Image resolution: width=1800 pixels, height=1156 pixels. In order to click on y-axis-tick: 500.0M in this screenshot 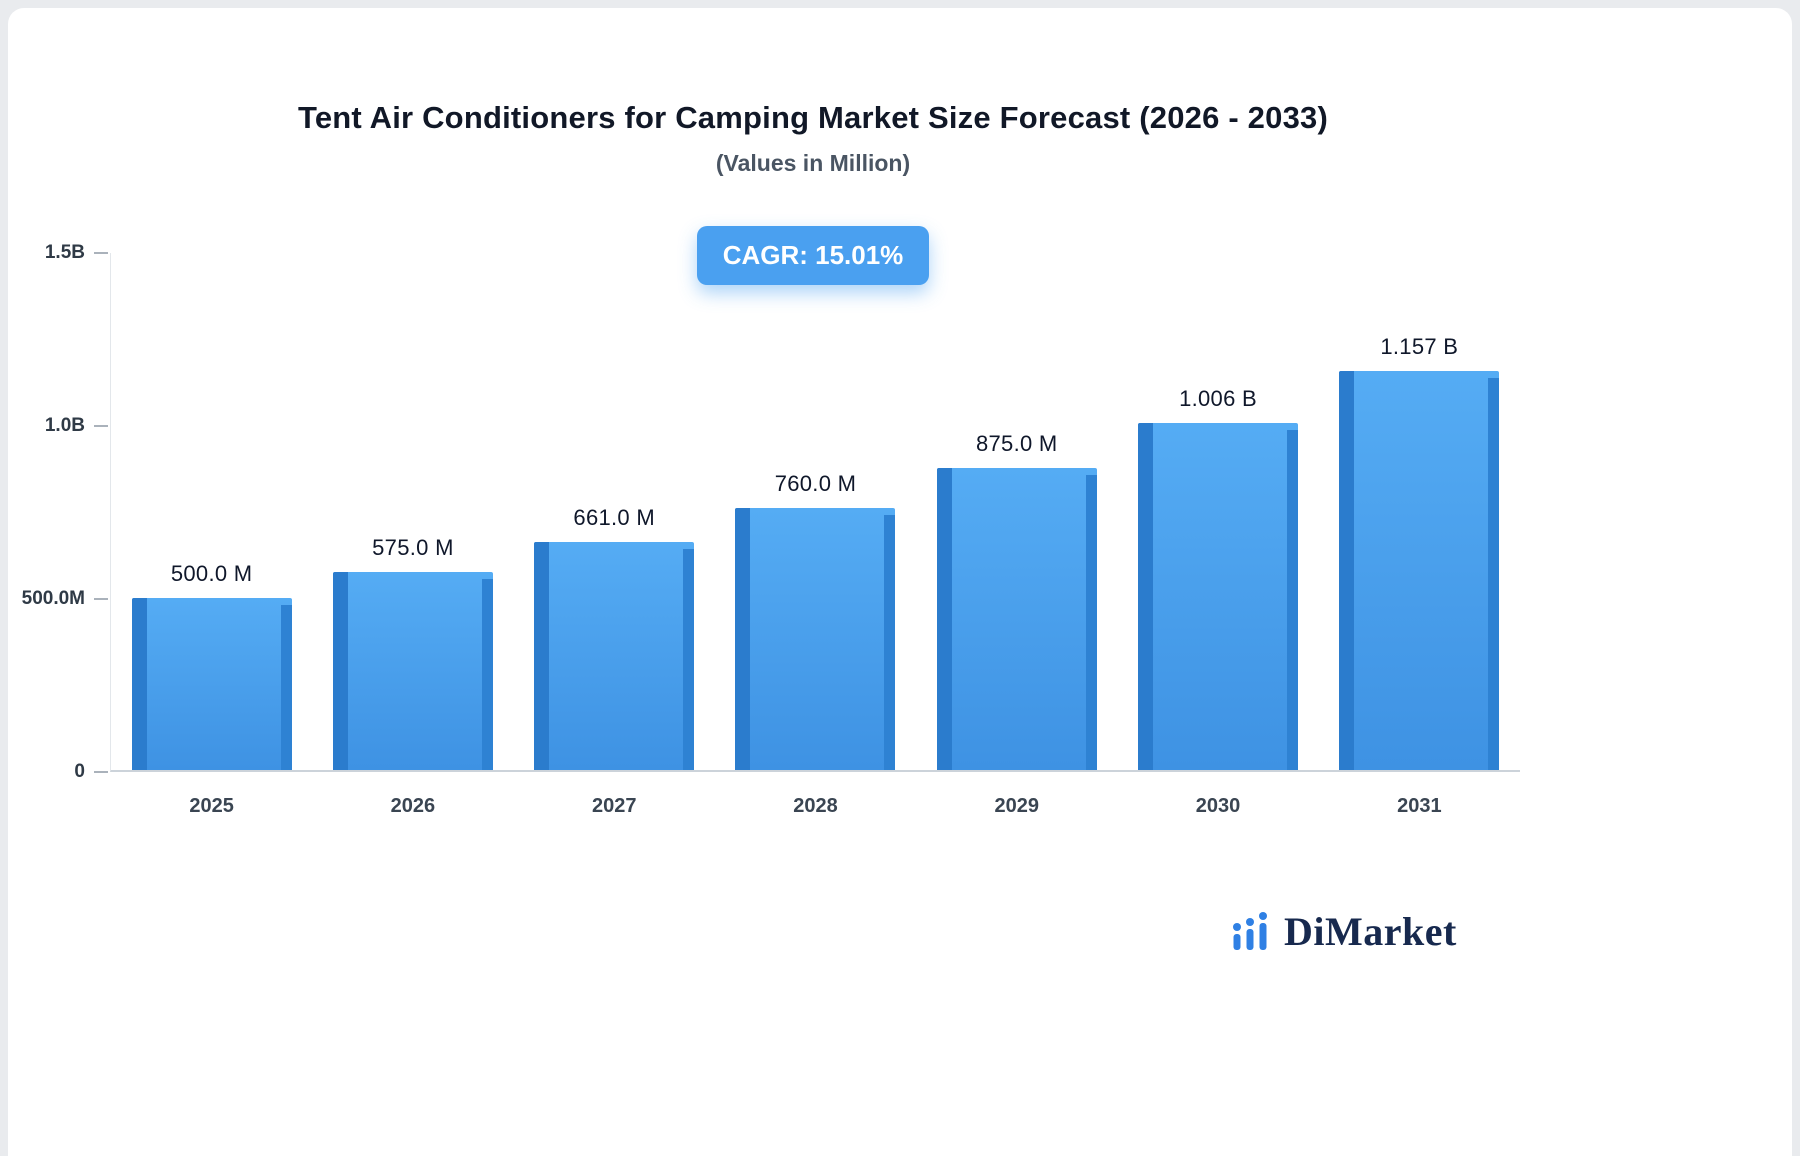, I will do `click(65, 599)`.